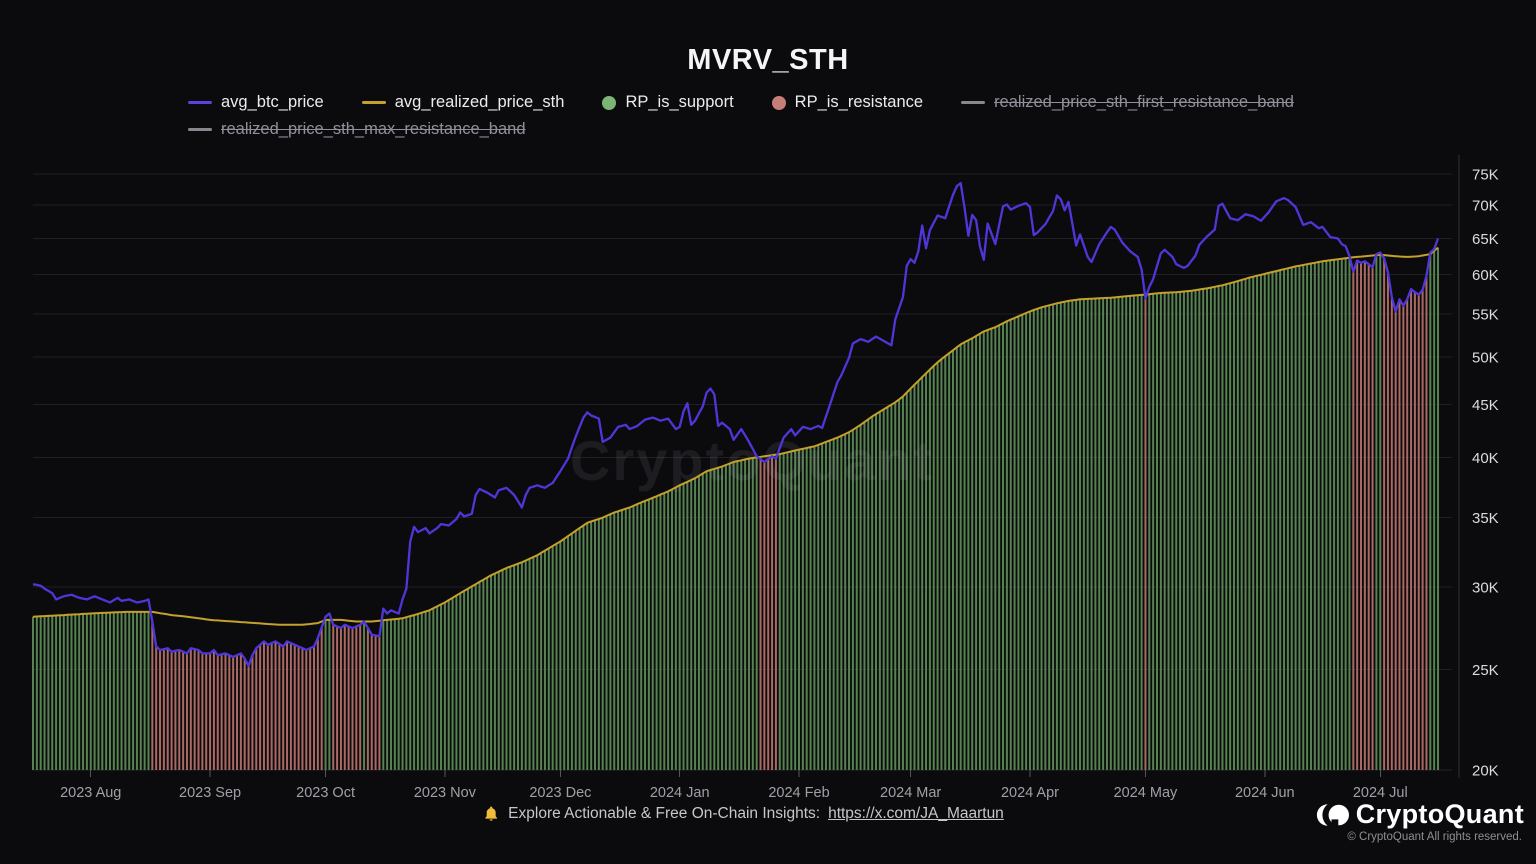 The width and height of the screenshot is (1536, 864). I want to click on legend-item-realized_price_sth_max_resistance_band: realized_price_sth_max_resistance_band, so click(357, 129).